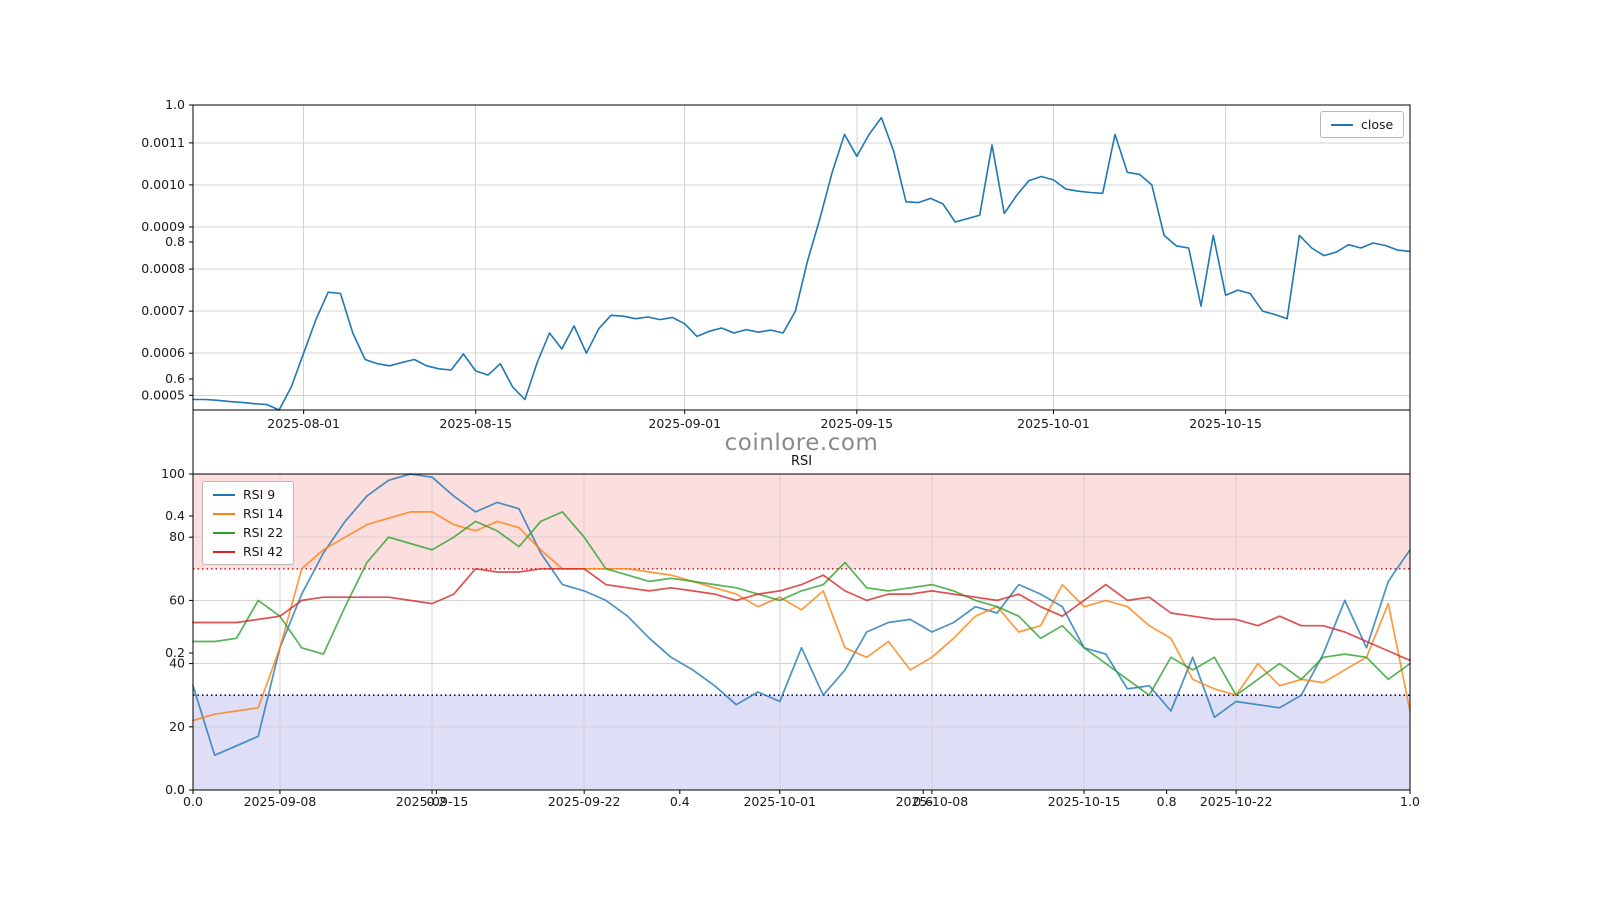 The width and height of the screenshot is (1600, 900). I want to click on rsi-legend: RSI 9 RSI 14 RSI 22 RSI 42, so click(248, 523).